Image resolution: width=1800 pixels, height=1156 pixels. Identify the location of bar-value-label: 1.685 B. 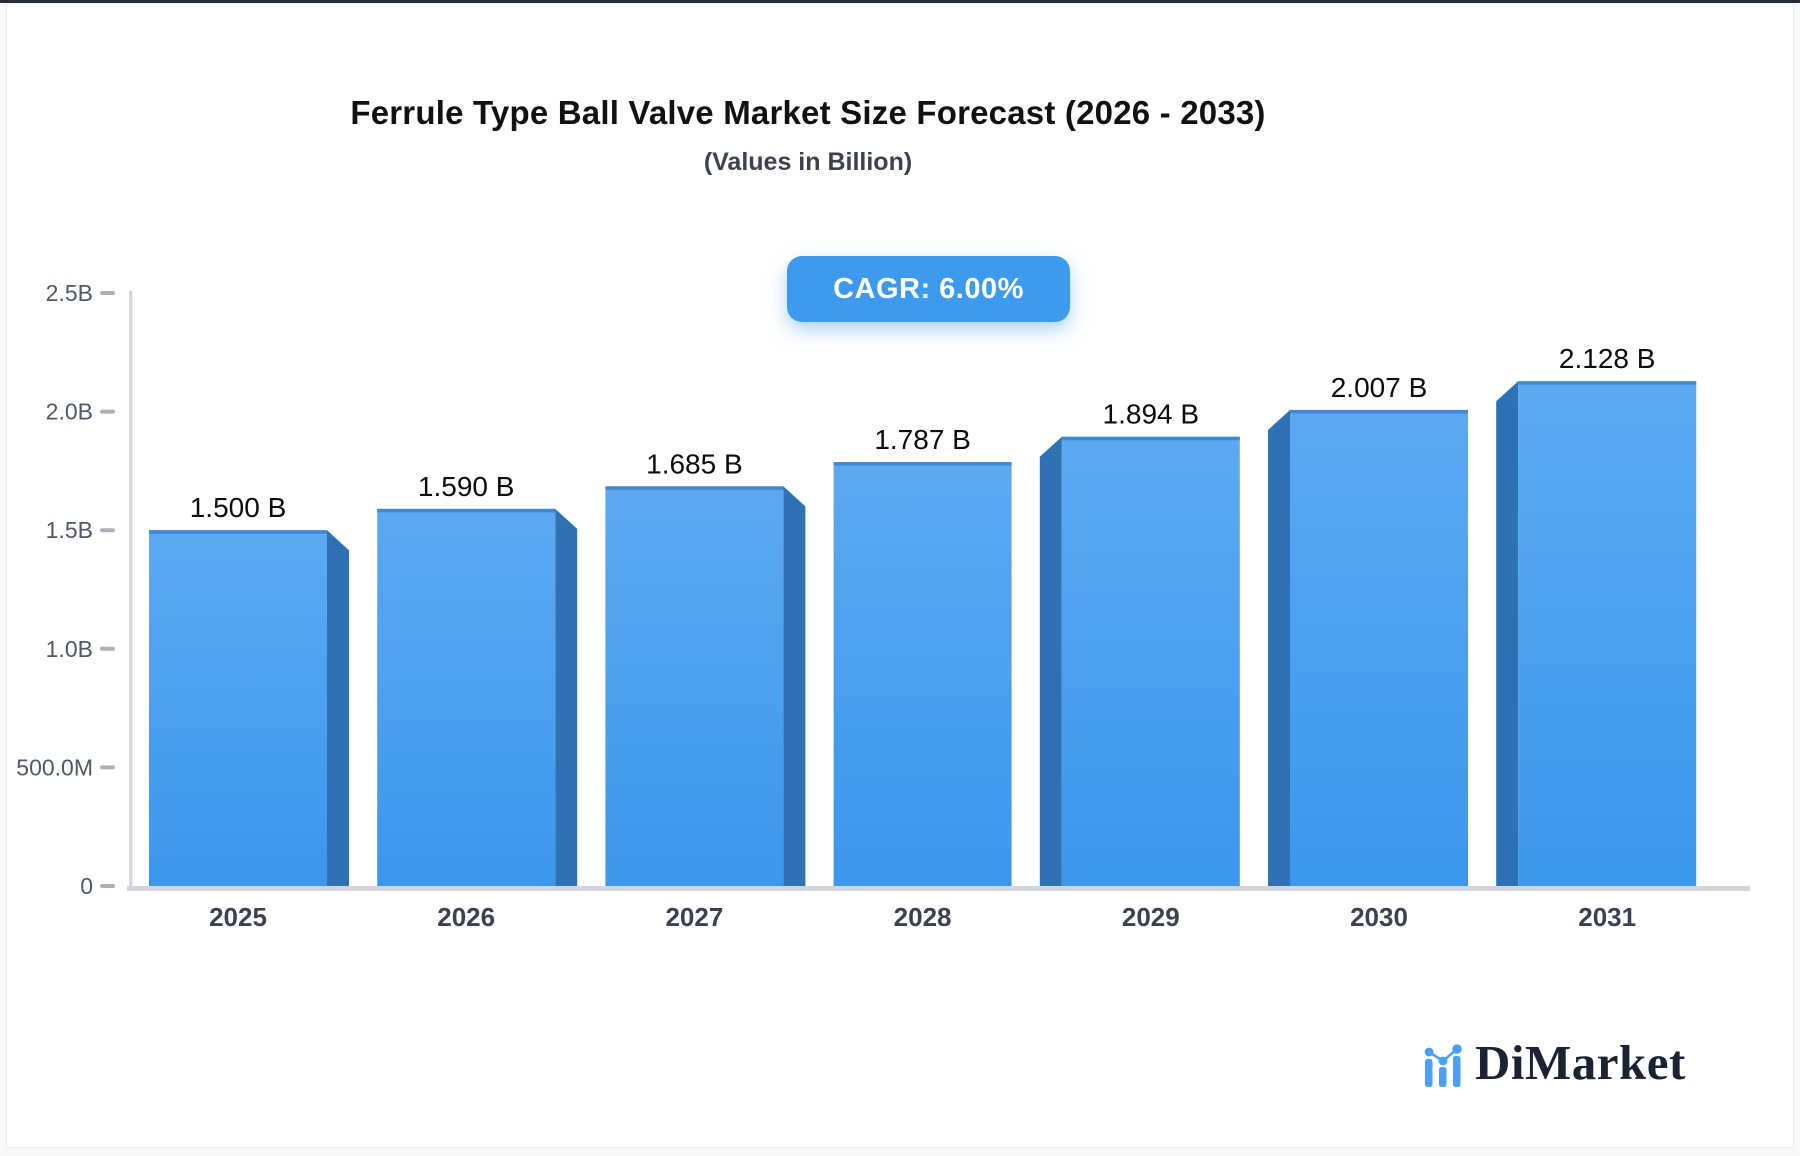
(694, 463).